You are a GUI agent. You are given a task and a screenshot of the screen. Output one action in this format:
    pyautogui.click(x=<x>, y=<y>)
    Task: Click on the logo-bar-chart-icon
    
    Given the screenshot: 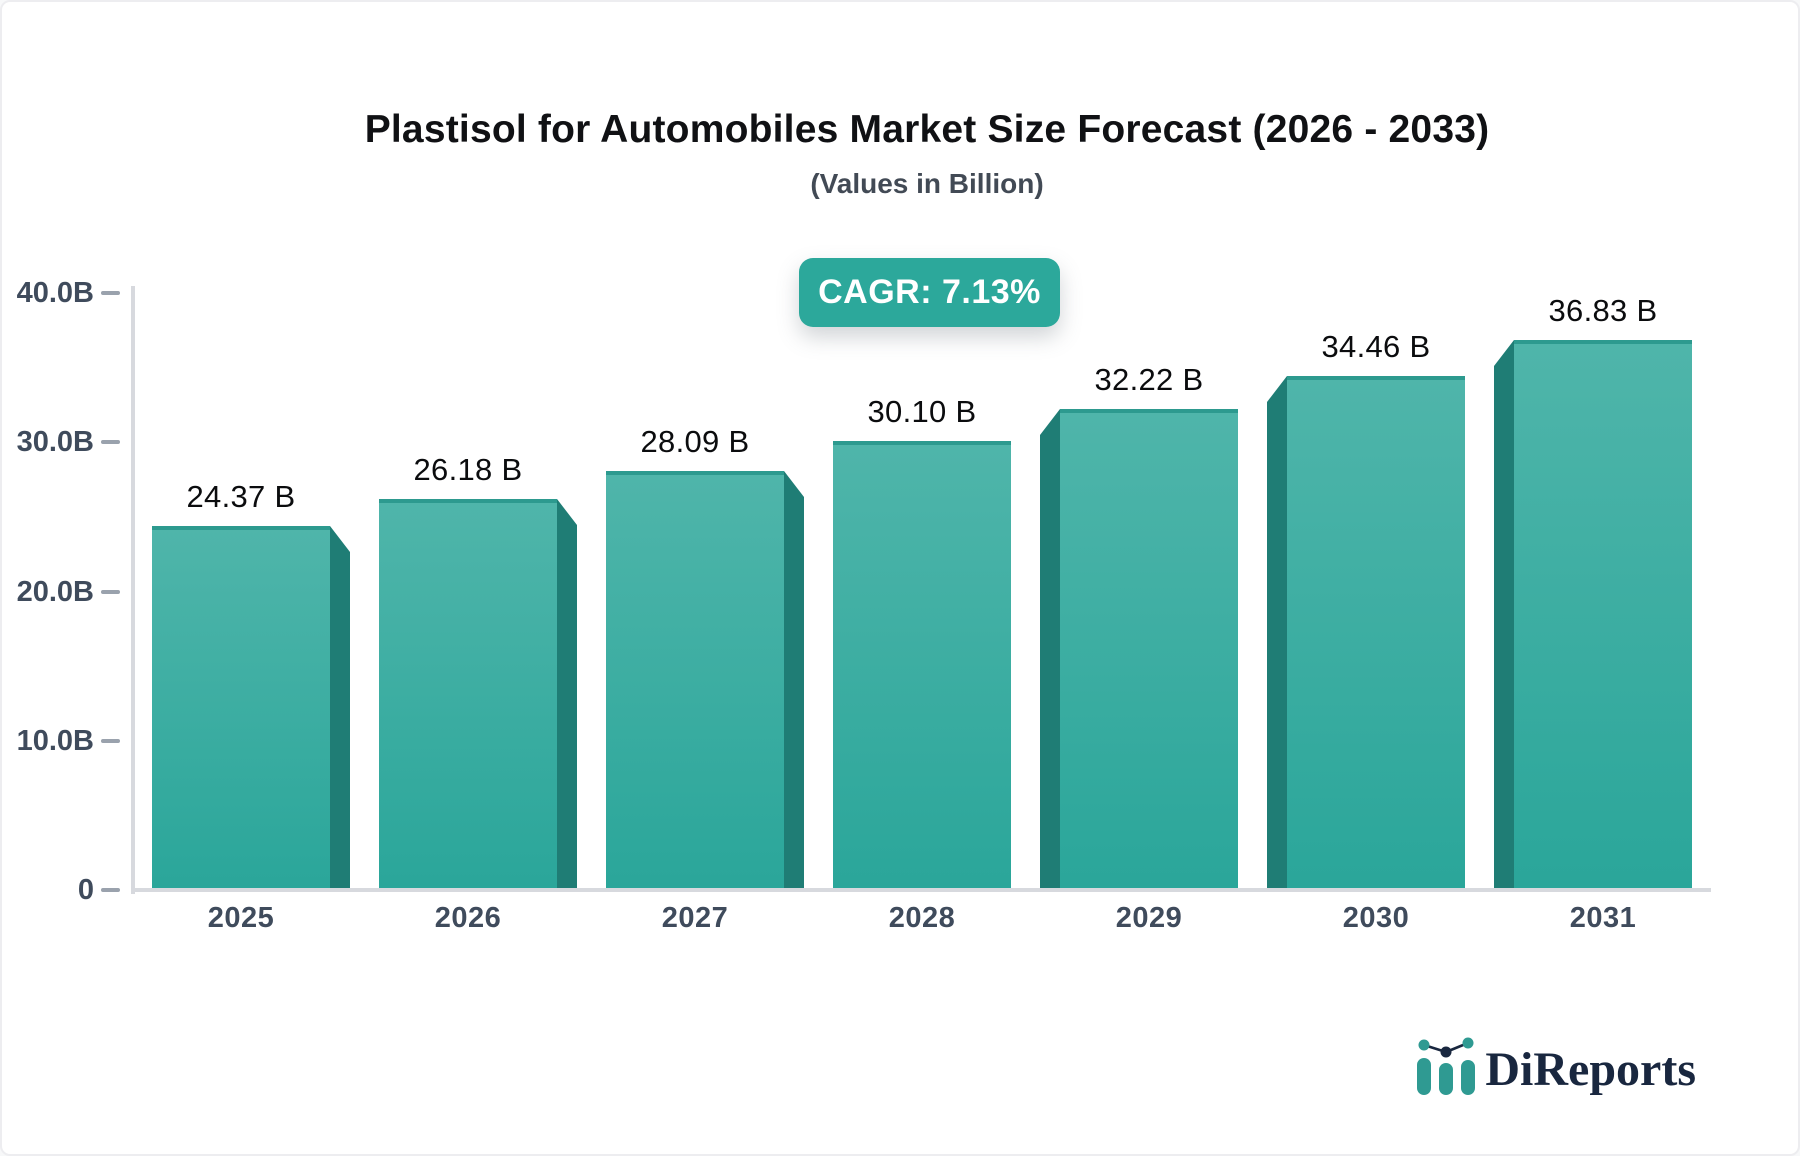 What is the action you would take?
    pyautogui.click(x=1446, y=1066)
    